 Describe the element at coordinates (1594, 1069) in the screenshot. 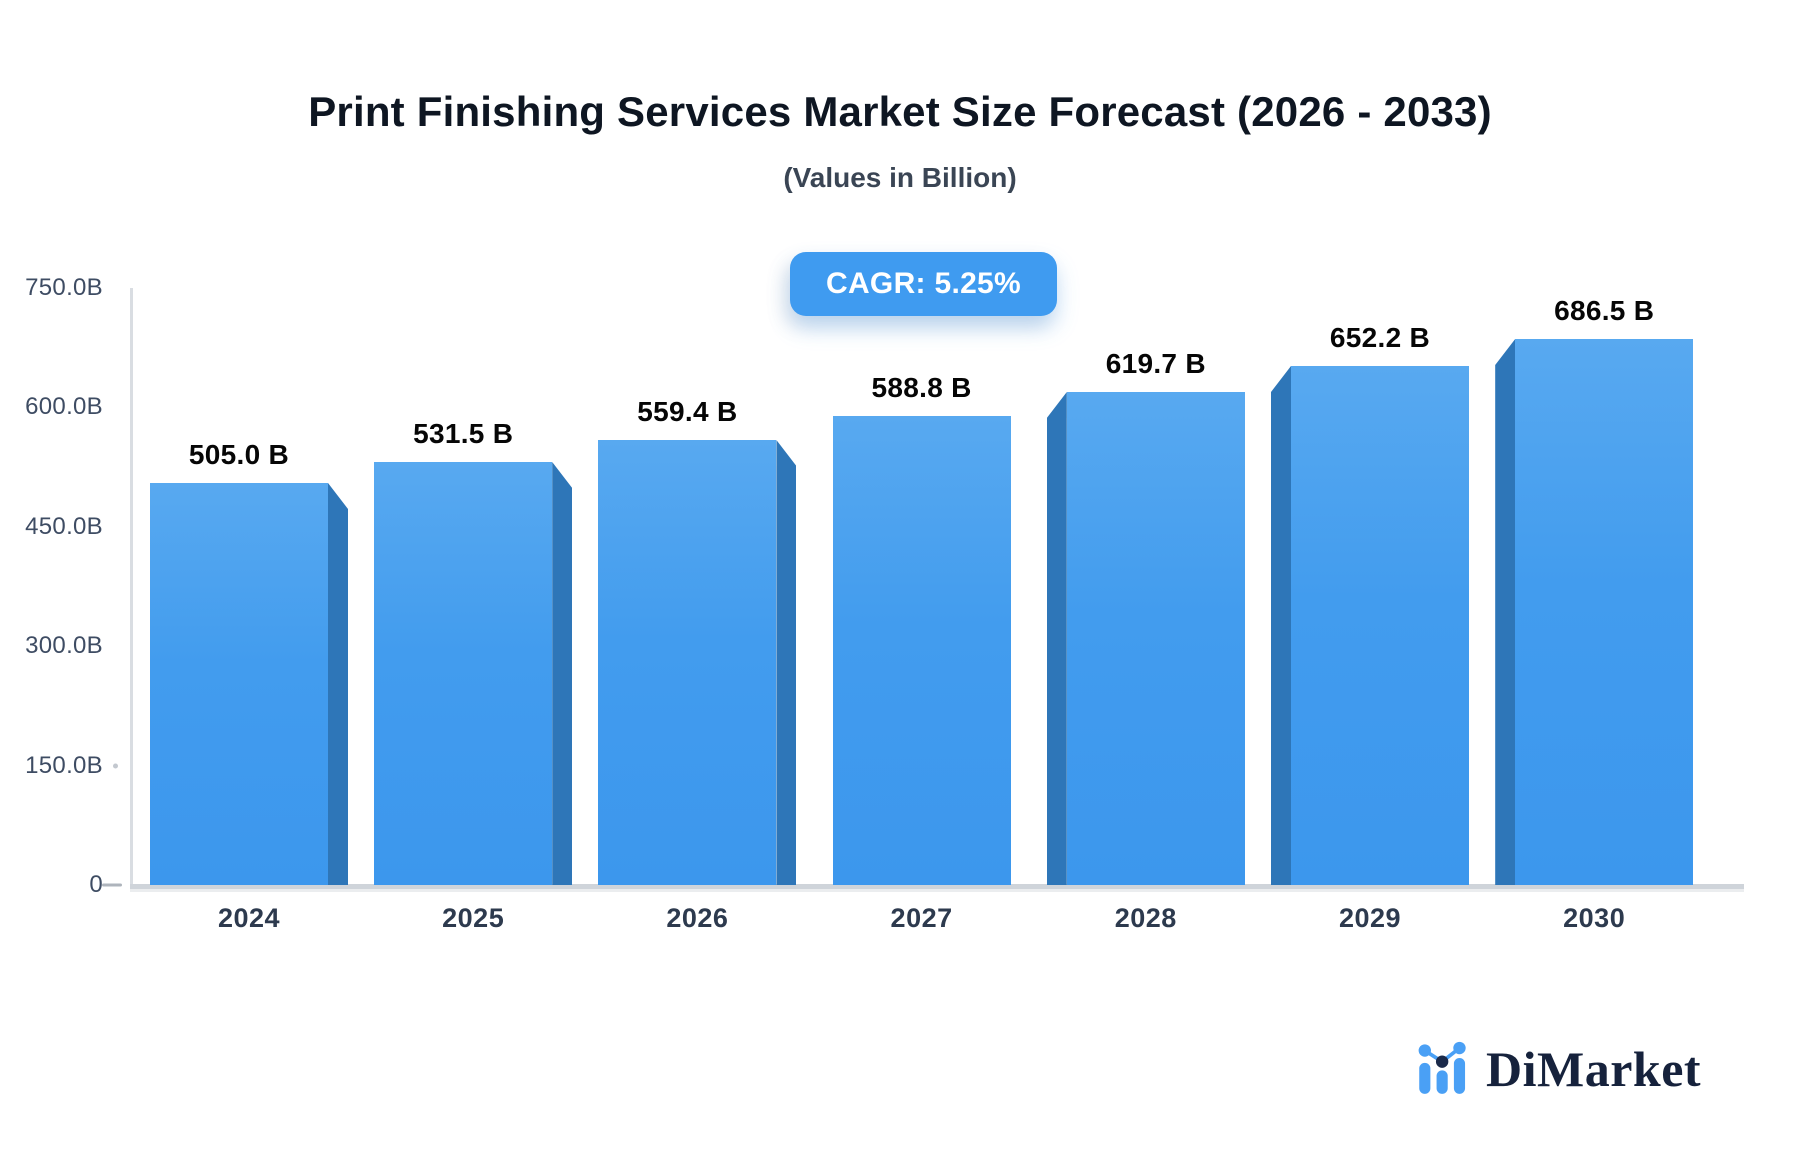

I see `brand-name: DiMarket` at that location.